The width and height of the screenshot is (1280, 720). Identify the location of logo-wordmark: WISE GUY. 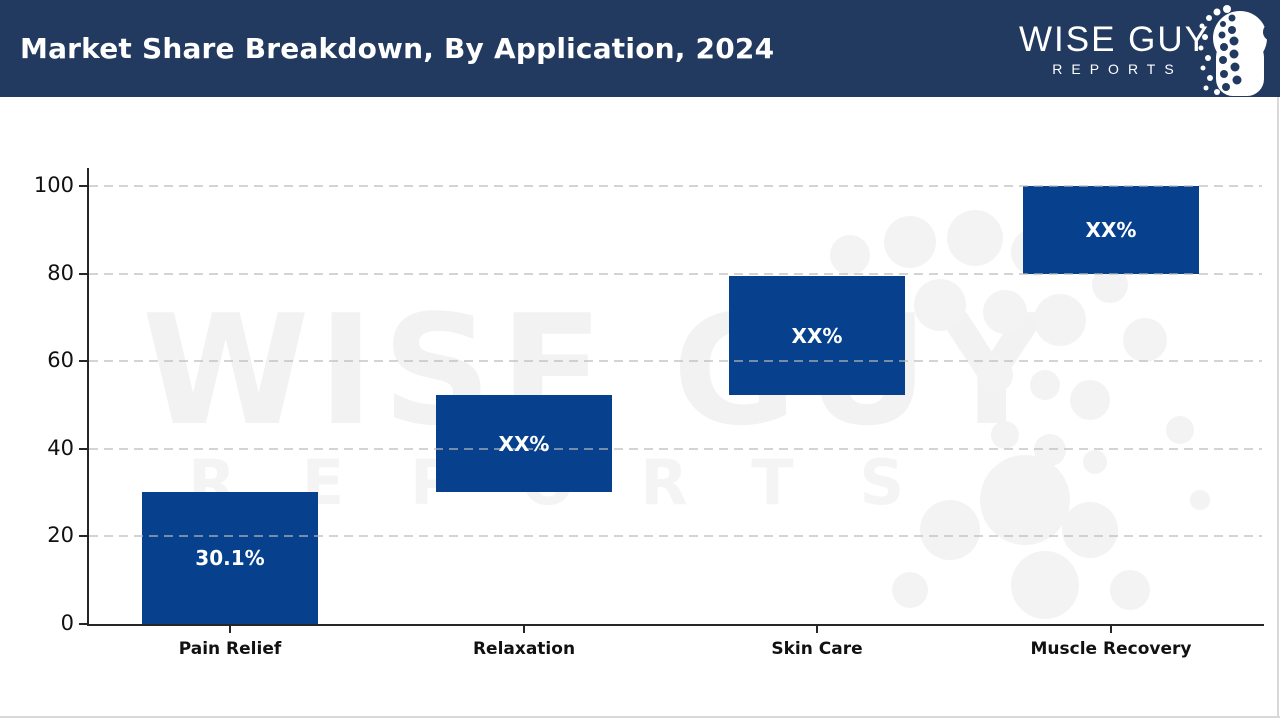
(1114, 39).